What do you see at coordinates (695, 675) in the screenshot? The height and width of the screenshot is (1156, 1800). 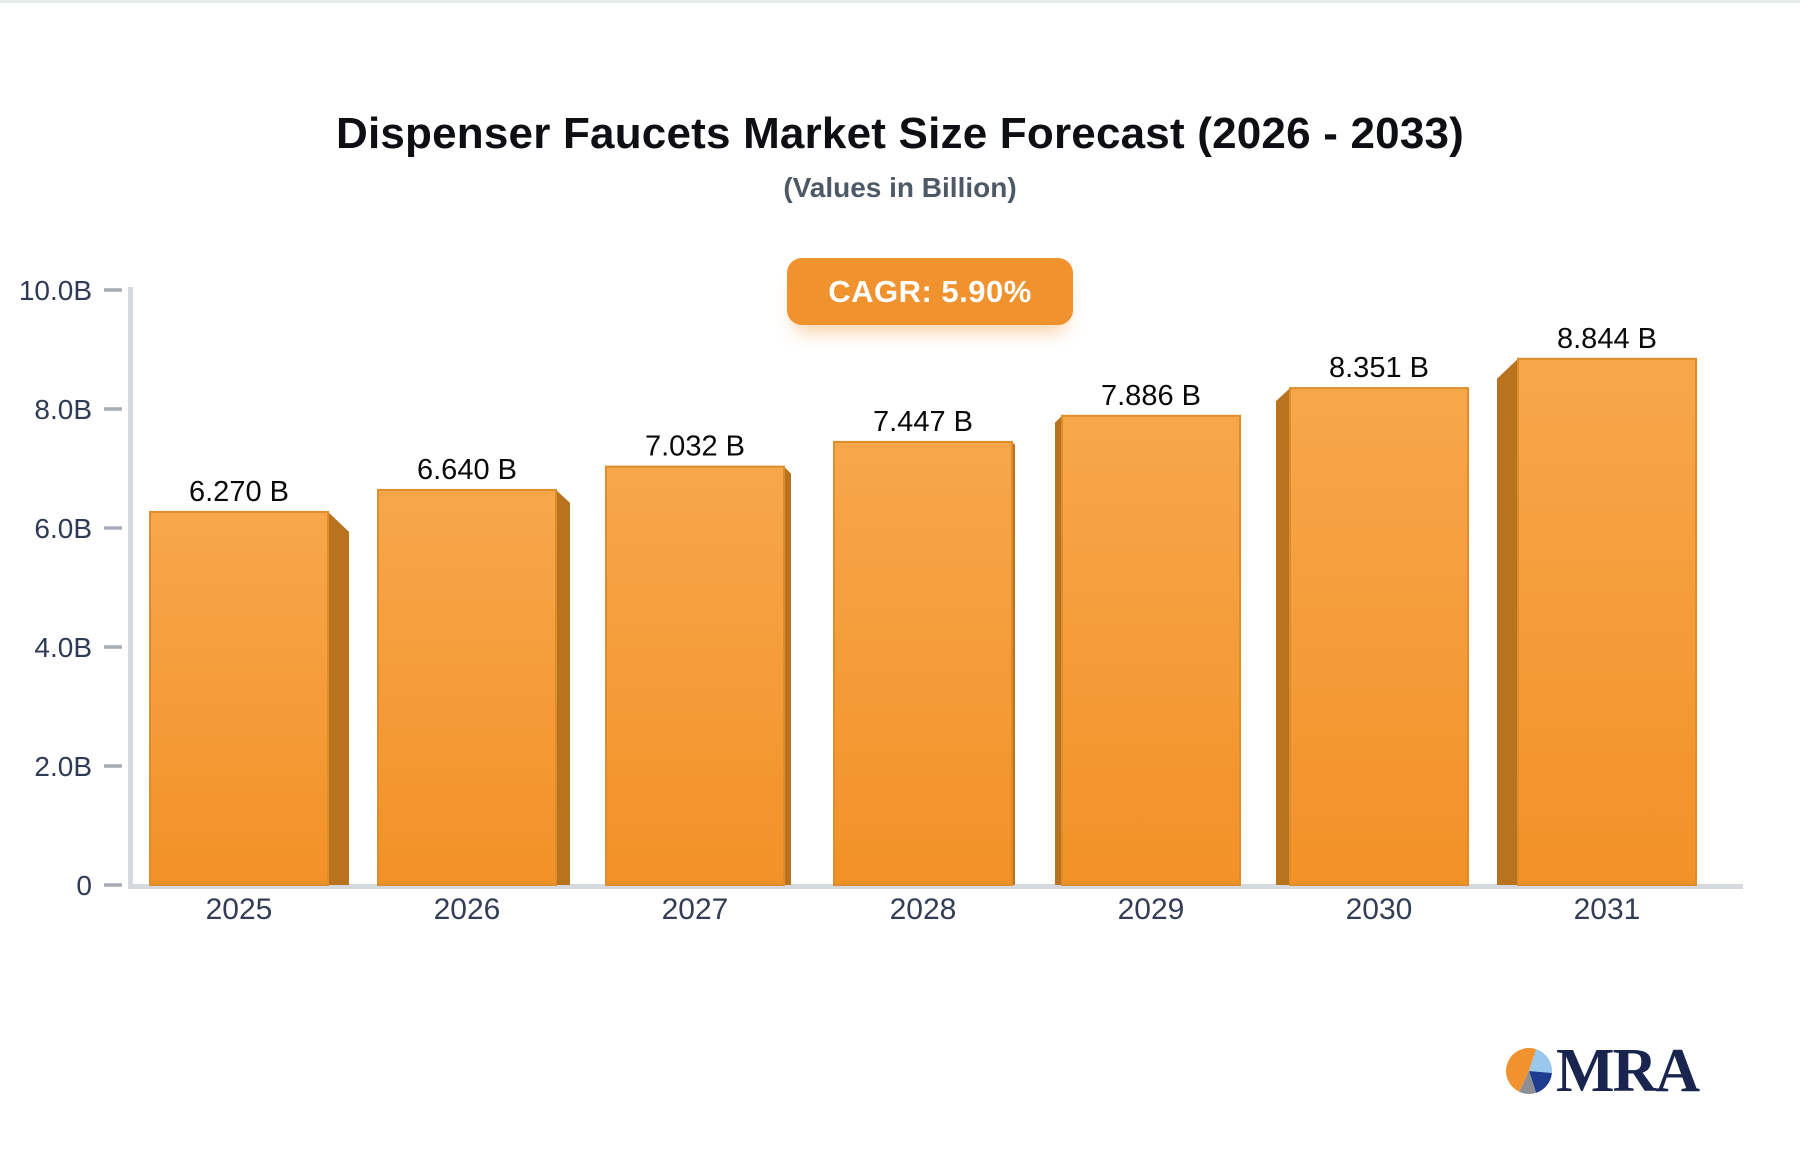 I see `bar-2027` at bounding box center [695, 675].